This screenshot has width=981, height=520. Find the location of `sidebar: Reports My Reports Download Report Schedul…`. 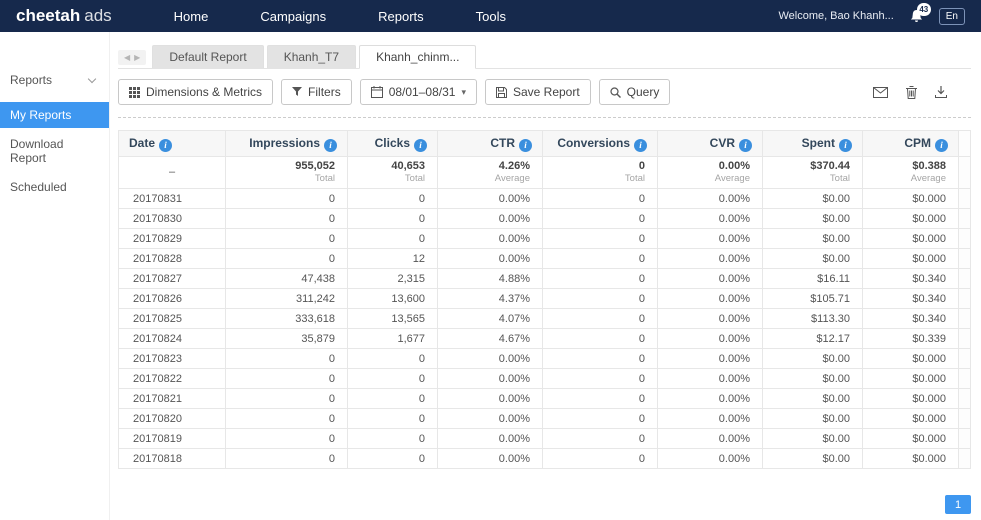

sidebar: Reports My Reports Download Report Schedul… is located at coordinates (55, 276).